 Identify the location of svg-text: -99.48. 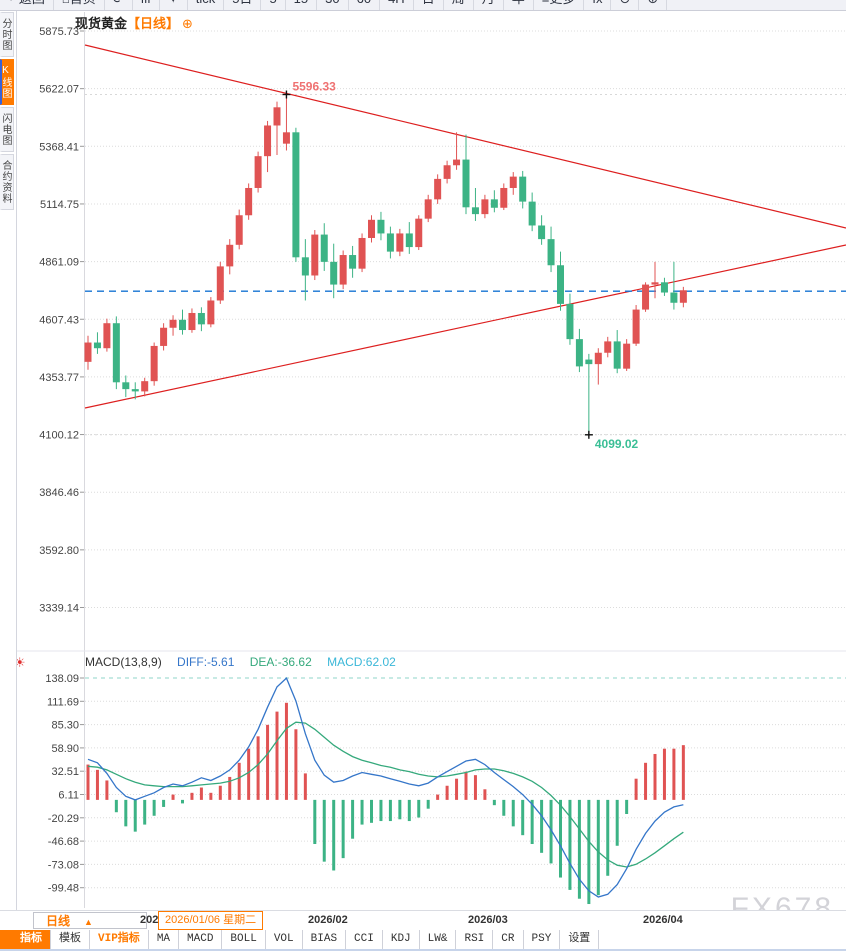
(63, 889).